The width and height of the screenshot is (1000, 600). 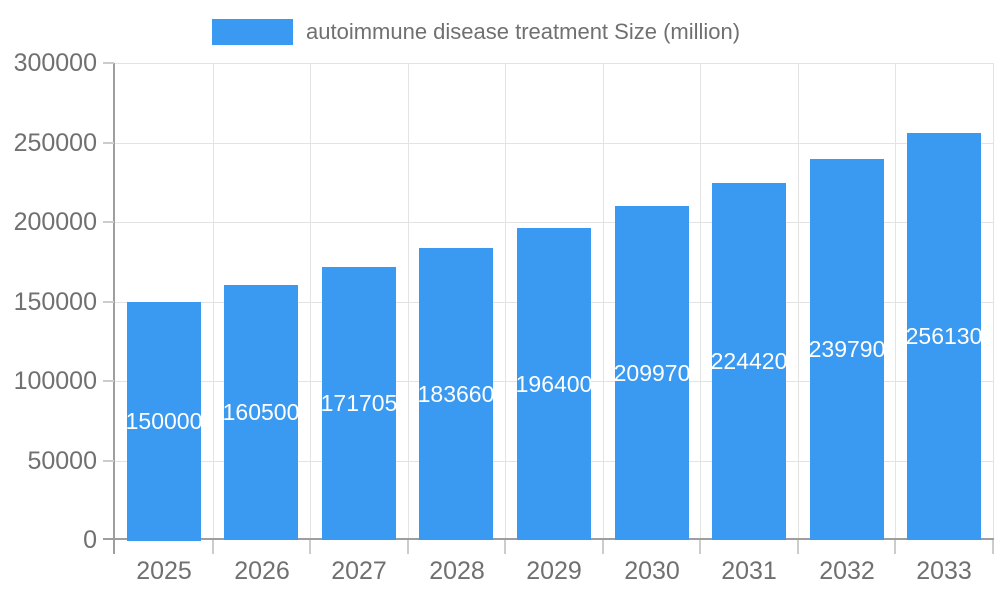 I want to click on bar: 150000, so click(x=164, y=421).